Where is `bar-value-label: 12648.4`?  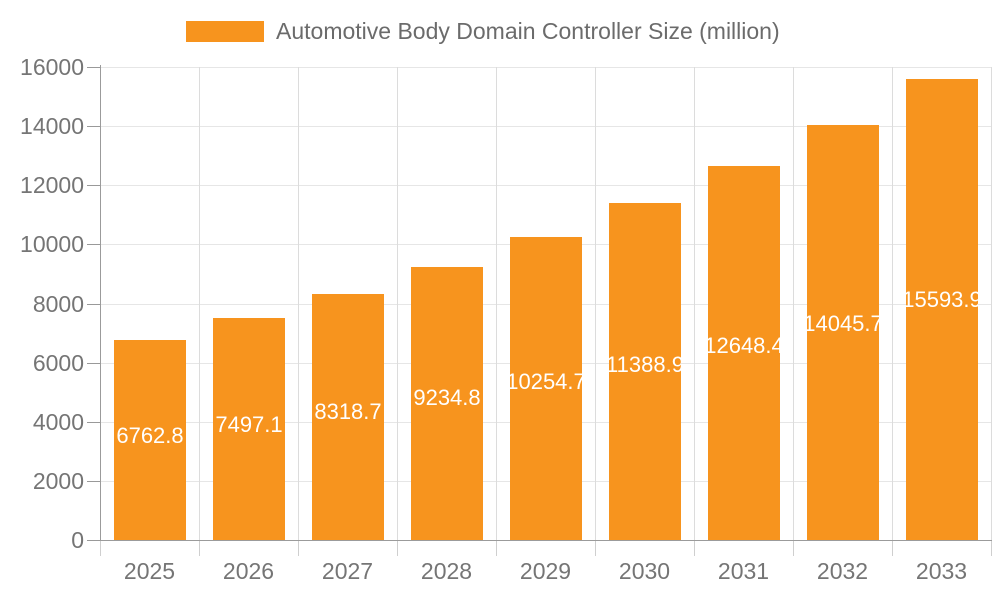
bar-value-label: 12648.4 is located at coordinates (744, 345).